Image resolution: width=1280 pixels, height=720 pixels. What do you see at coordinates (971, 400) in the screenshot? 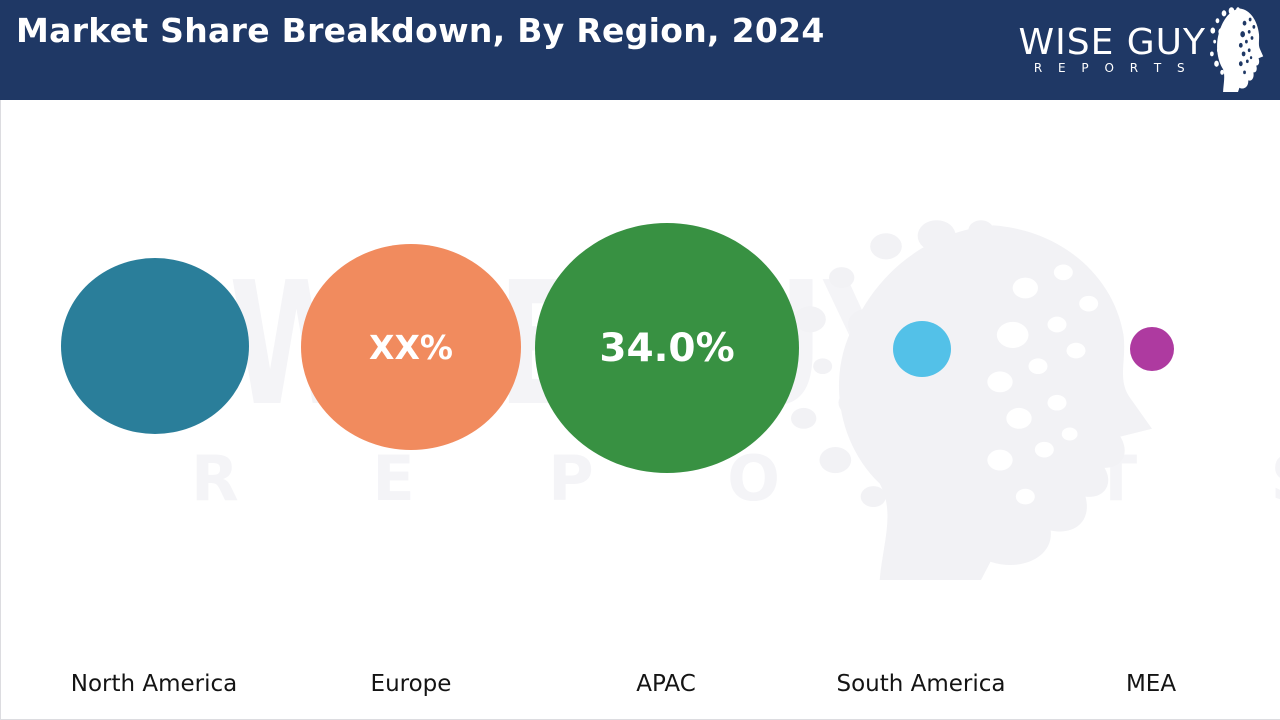
I see `watermark-head-icon` at bounding box center [971, 400].